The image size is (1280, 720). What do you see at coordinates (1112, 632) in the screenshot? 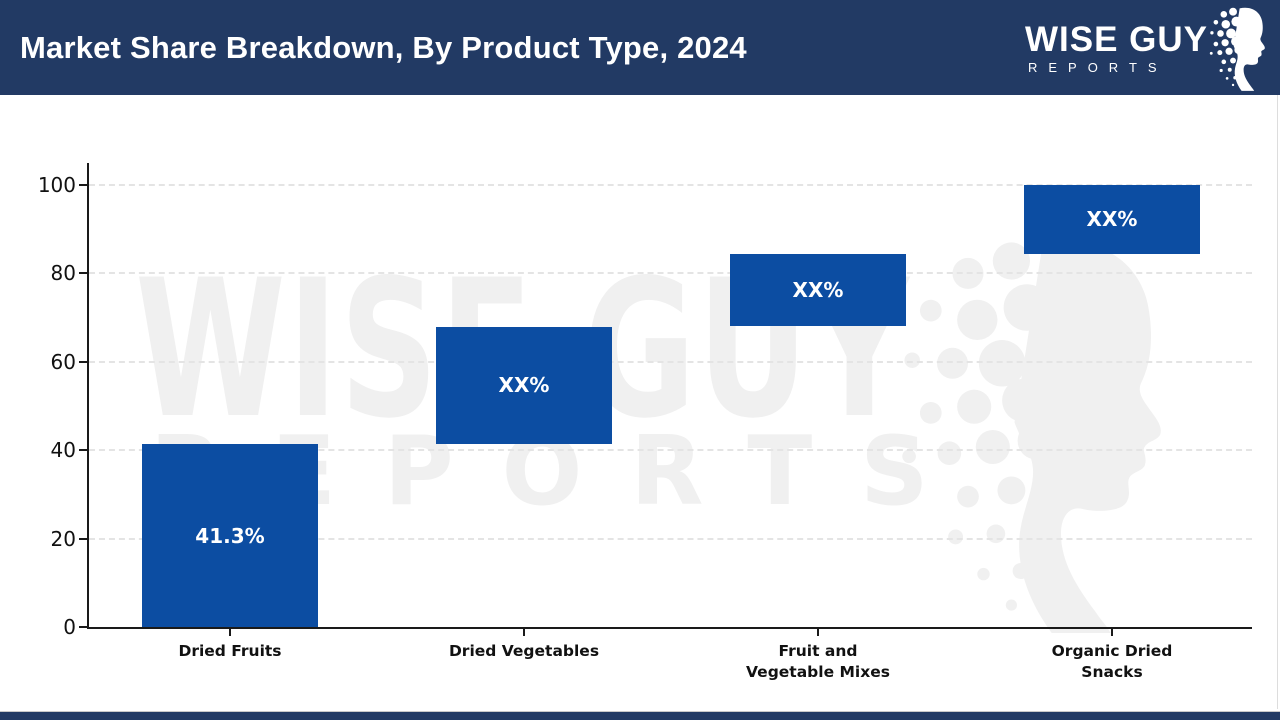
I see `x-tick-mark-organic-dried-snacks` at bounding box center [1112, 632].